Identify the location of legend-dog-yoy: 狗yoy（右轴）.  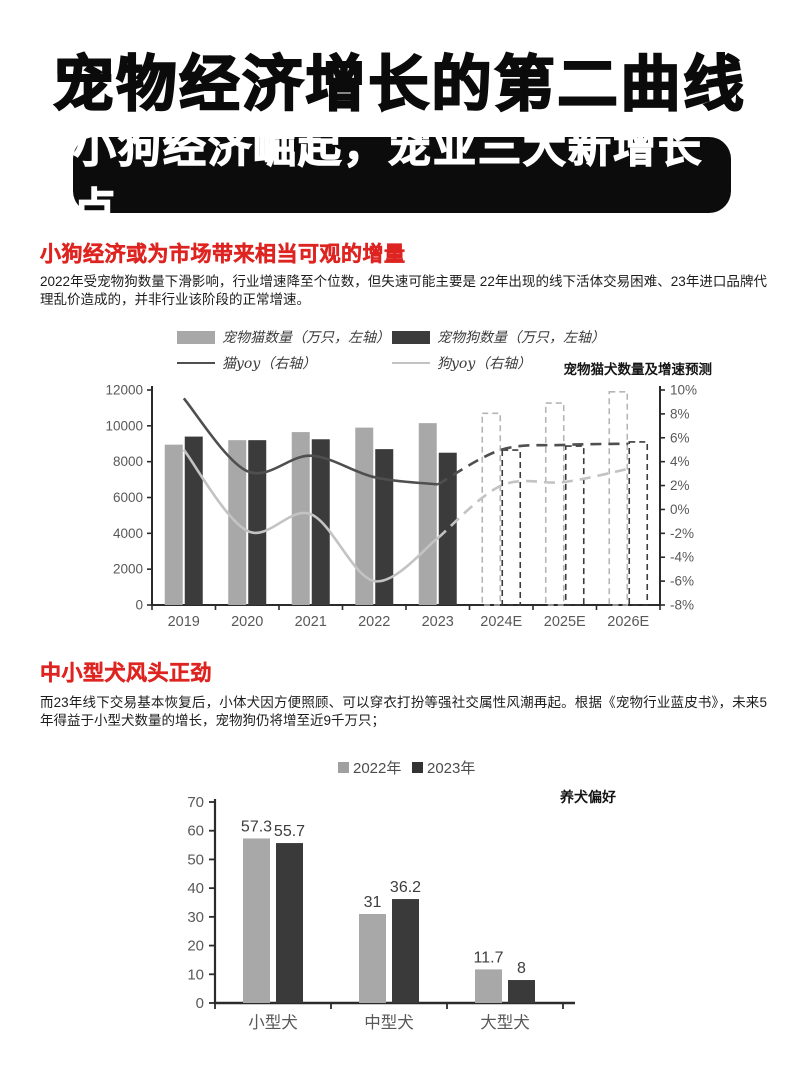
(461, 363).